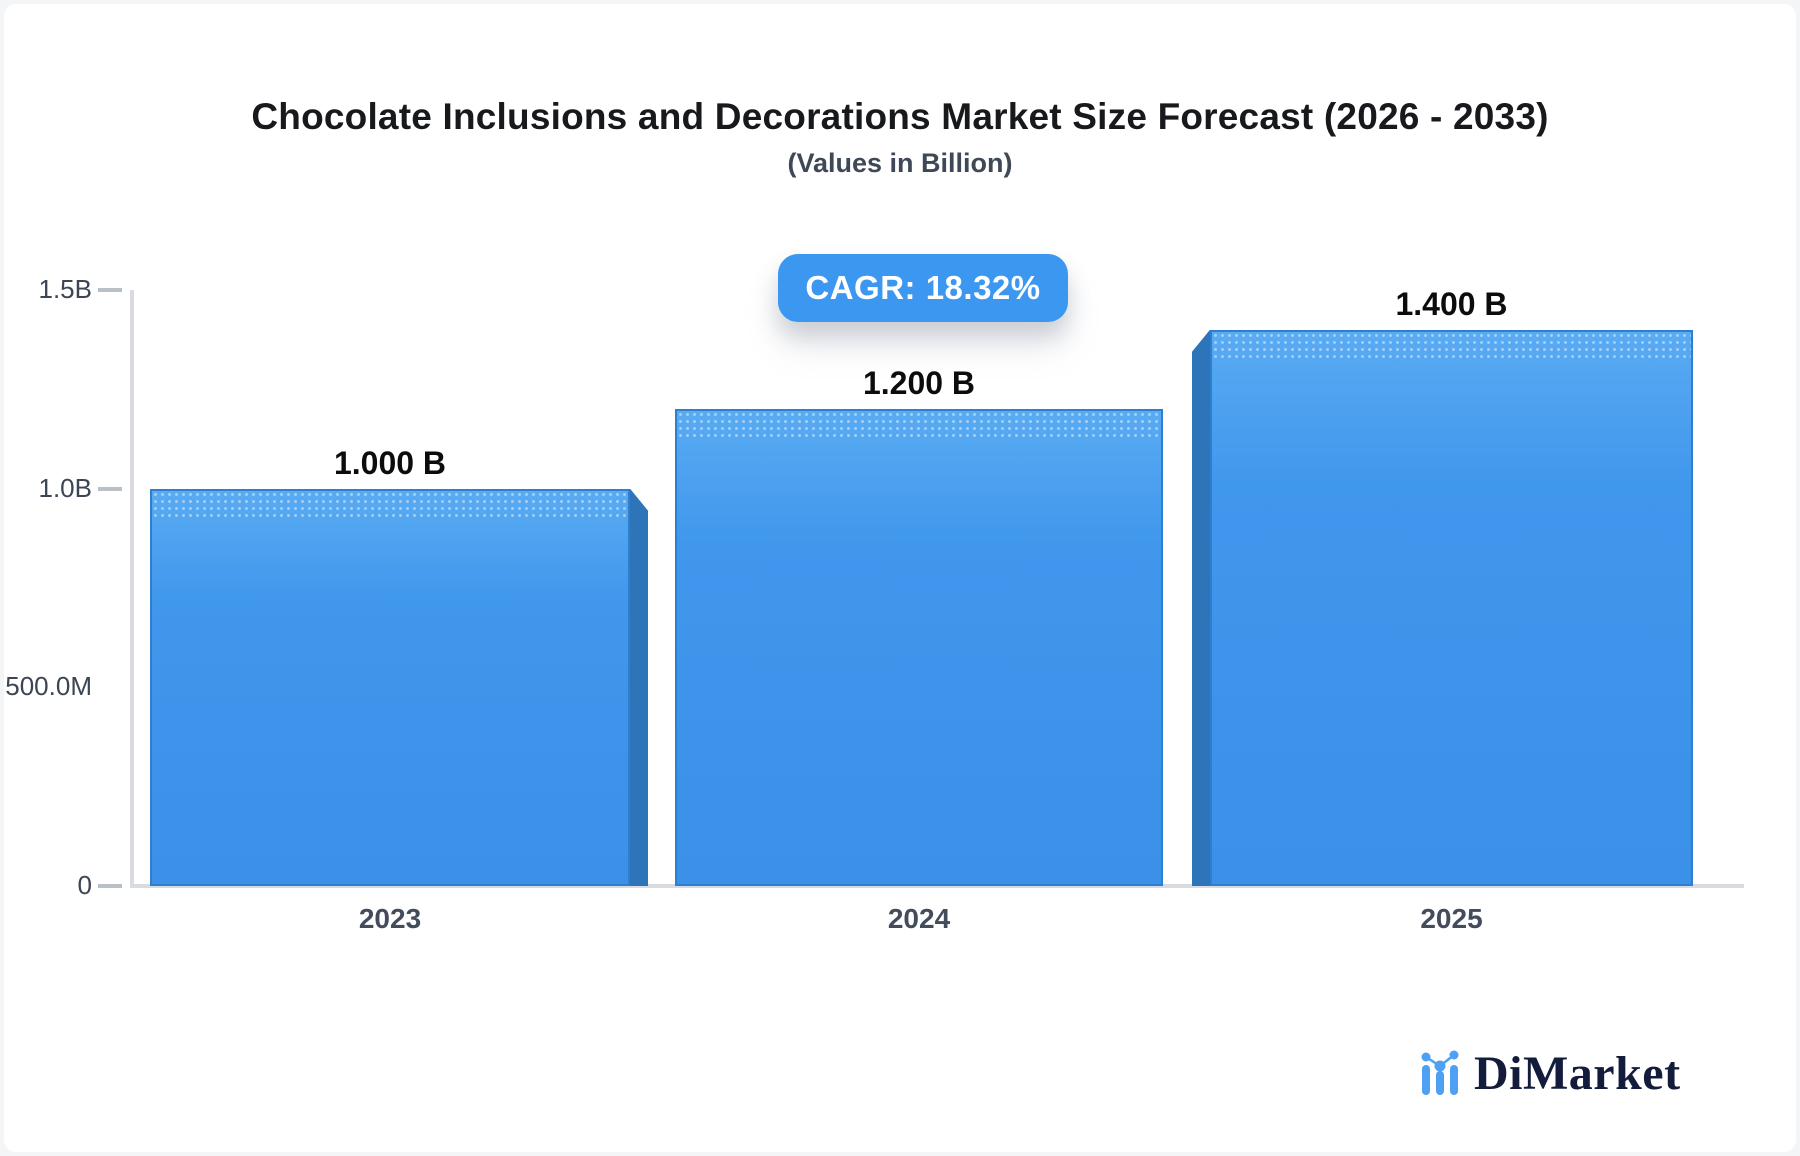 The image size is (1800, 1156). What do you see at coordinates (1440, 1071) in the screenshot?
I see `mini-bar-chart-icon` at bounding box center [1440, 1071].